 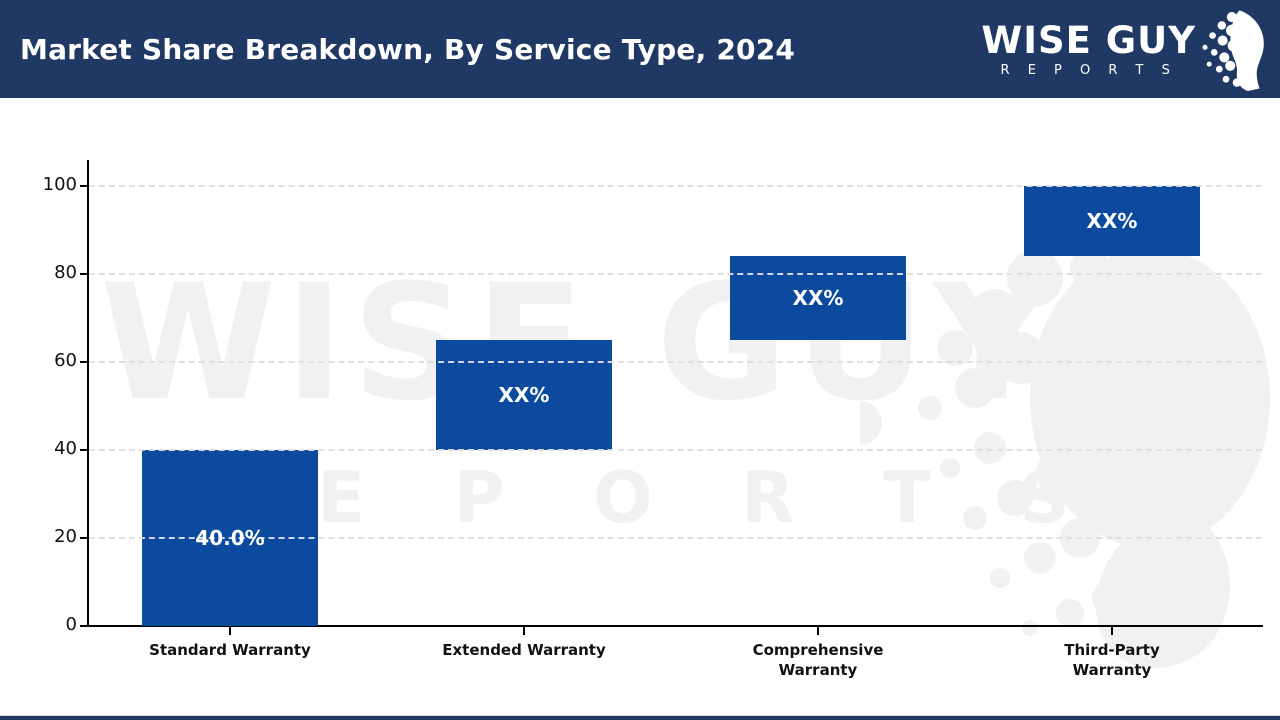 I want to click on y-tick-label: 40, so click(x=65, y=448).